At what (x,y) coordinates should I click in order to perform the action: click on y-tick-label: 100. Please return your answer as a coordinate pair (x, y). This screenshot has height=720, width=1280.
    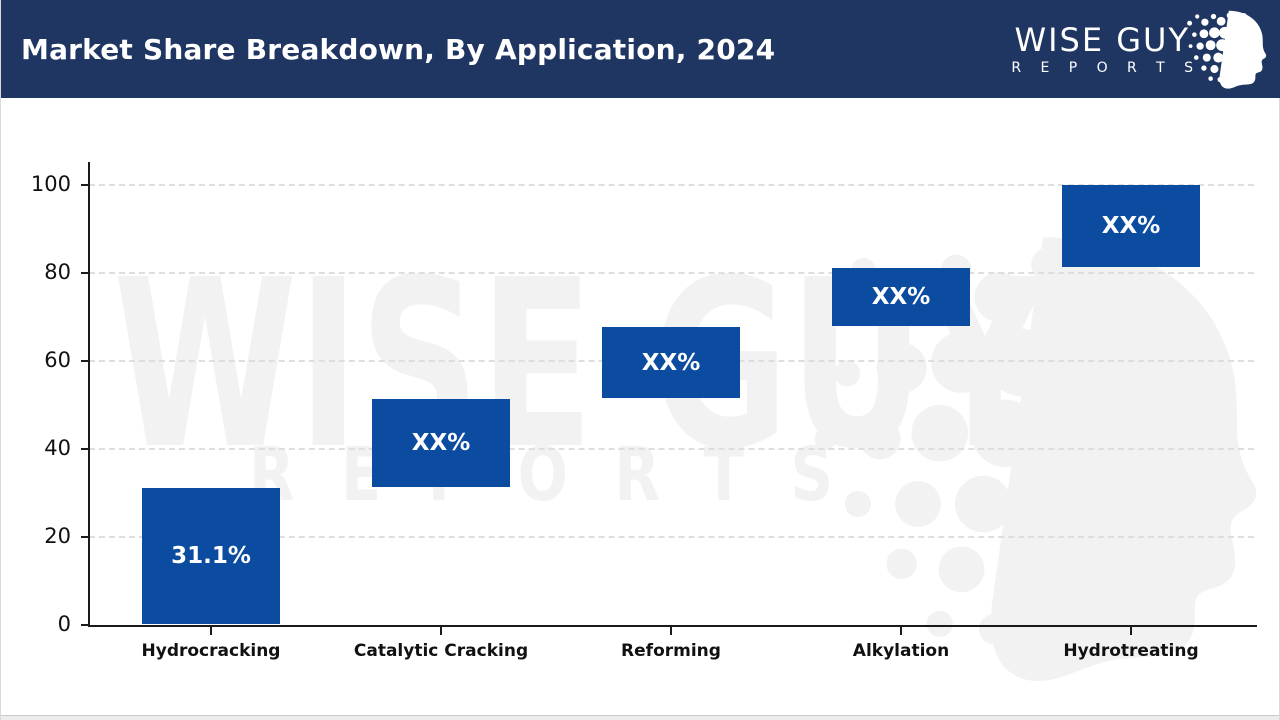
    Looking at the image, I should click on (50, 183).